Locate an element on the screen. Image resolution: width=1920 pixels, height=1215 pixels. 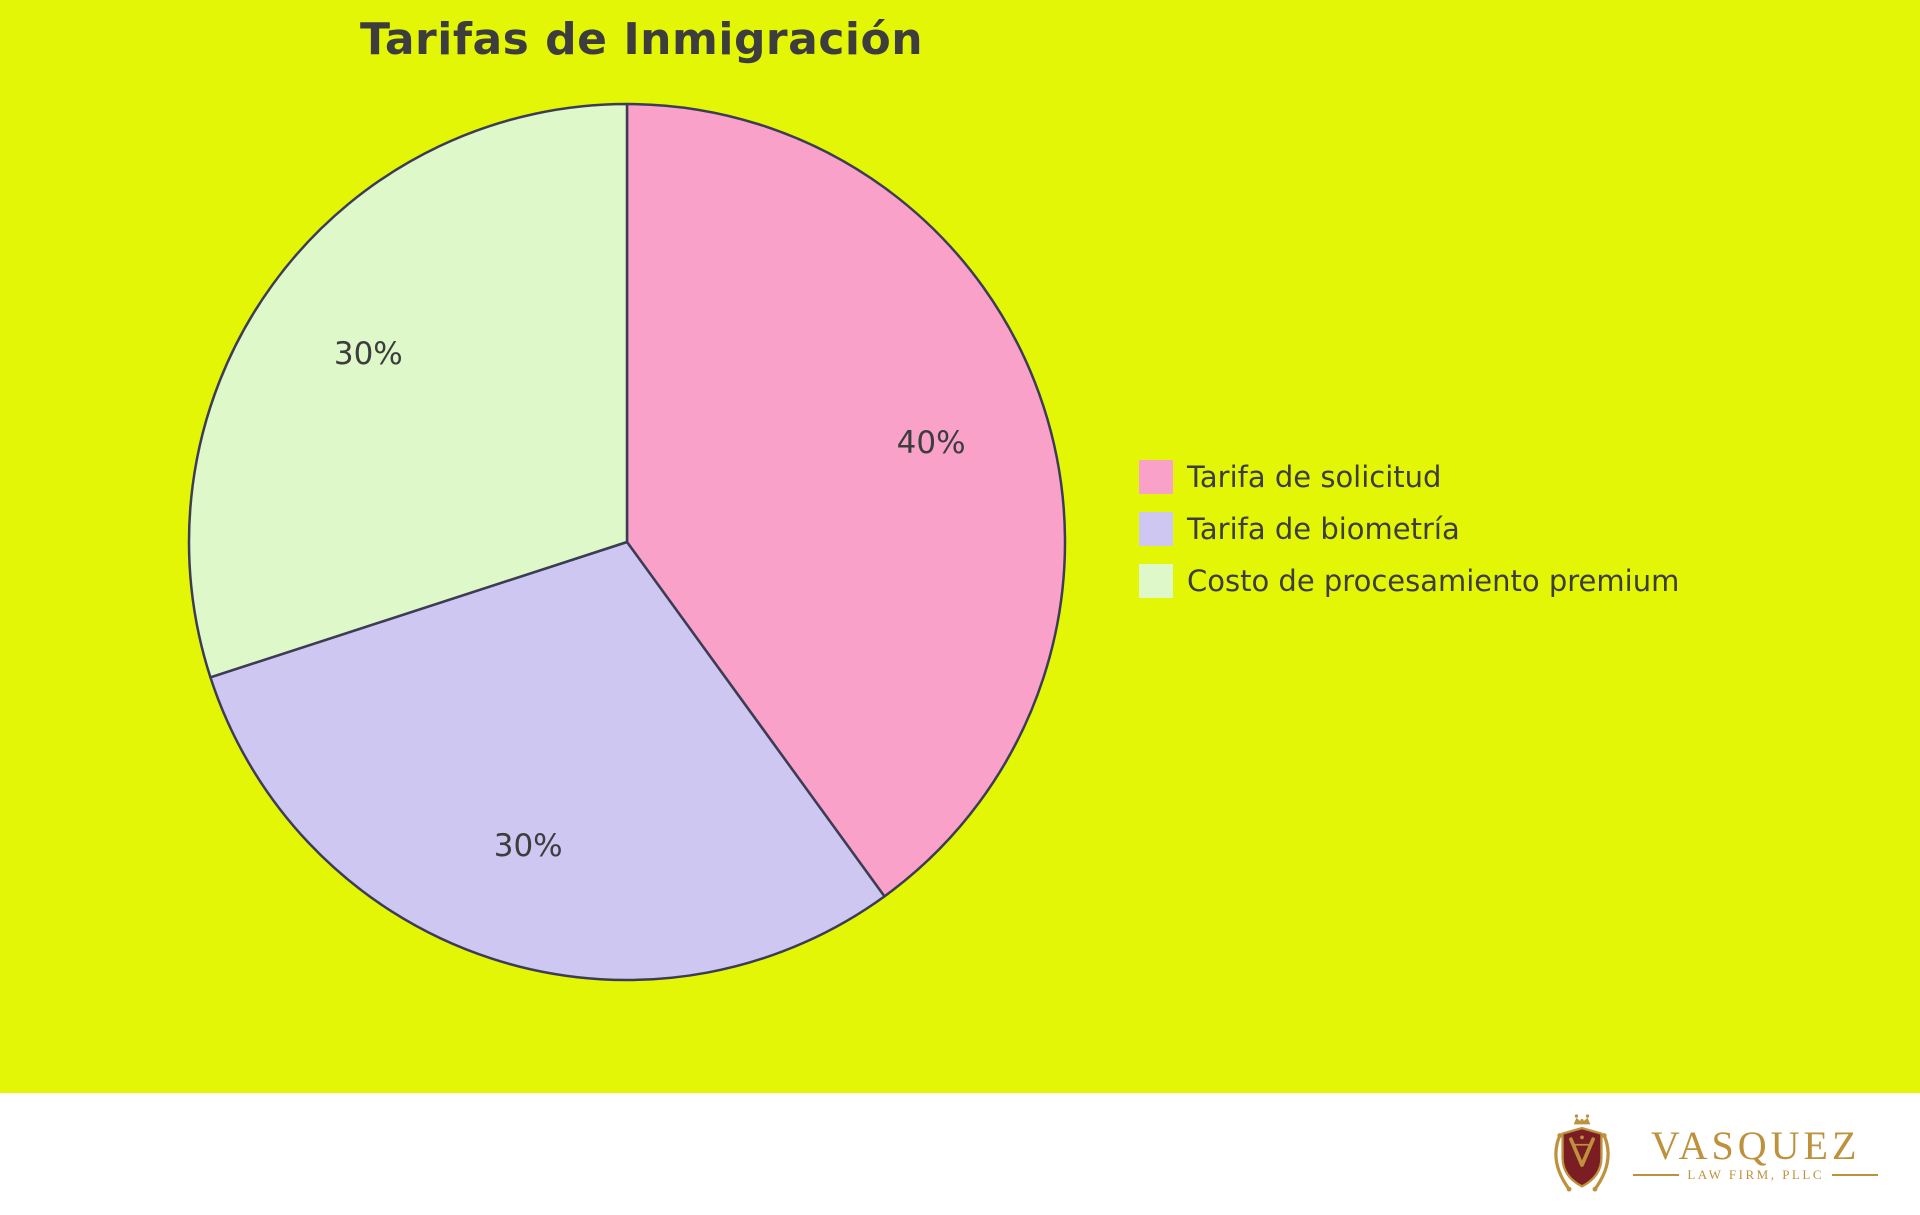
chart-title: Tarifas de Inmigración is located at coordinates (642, 39).